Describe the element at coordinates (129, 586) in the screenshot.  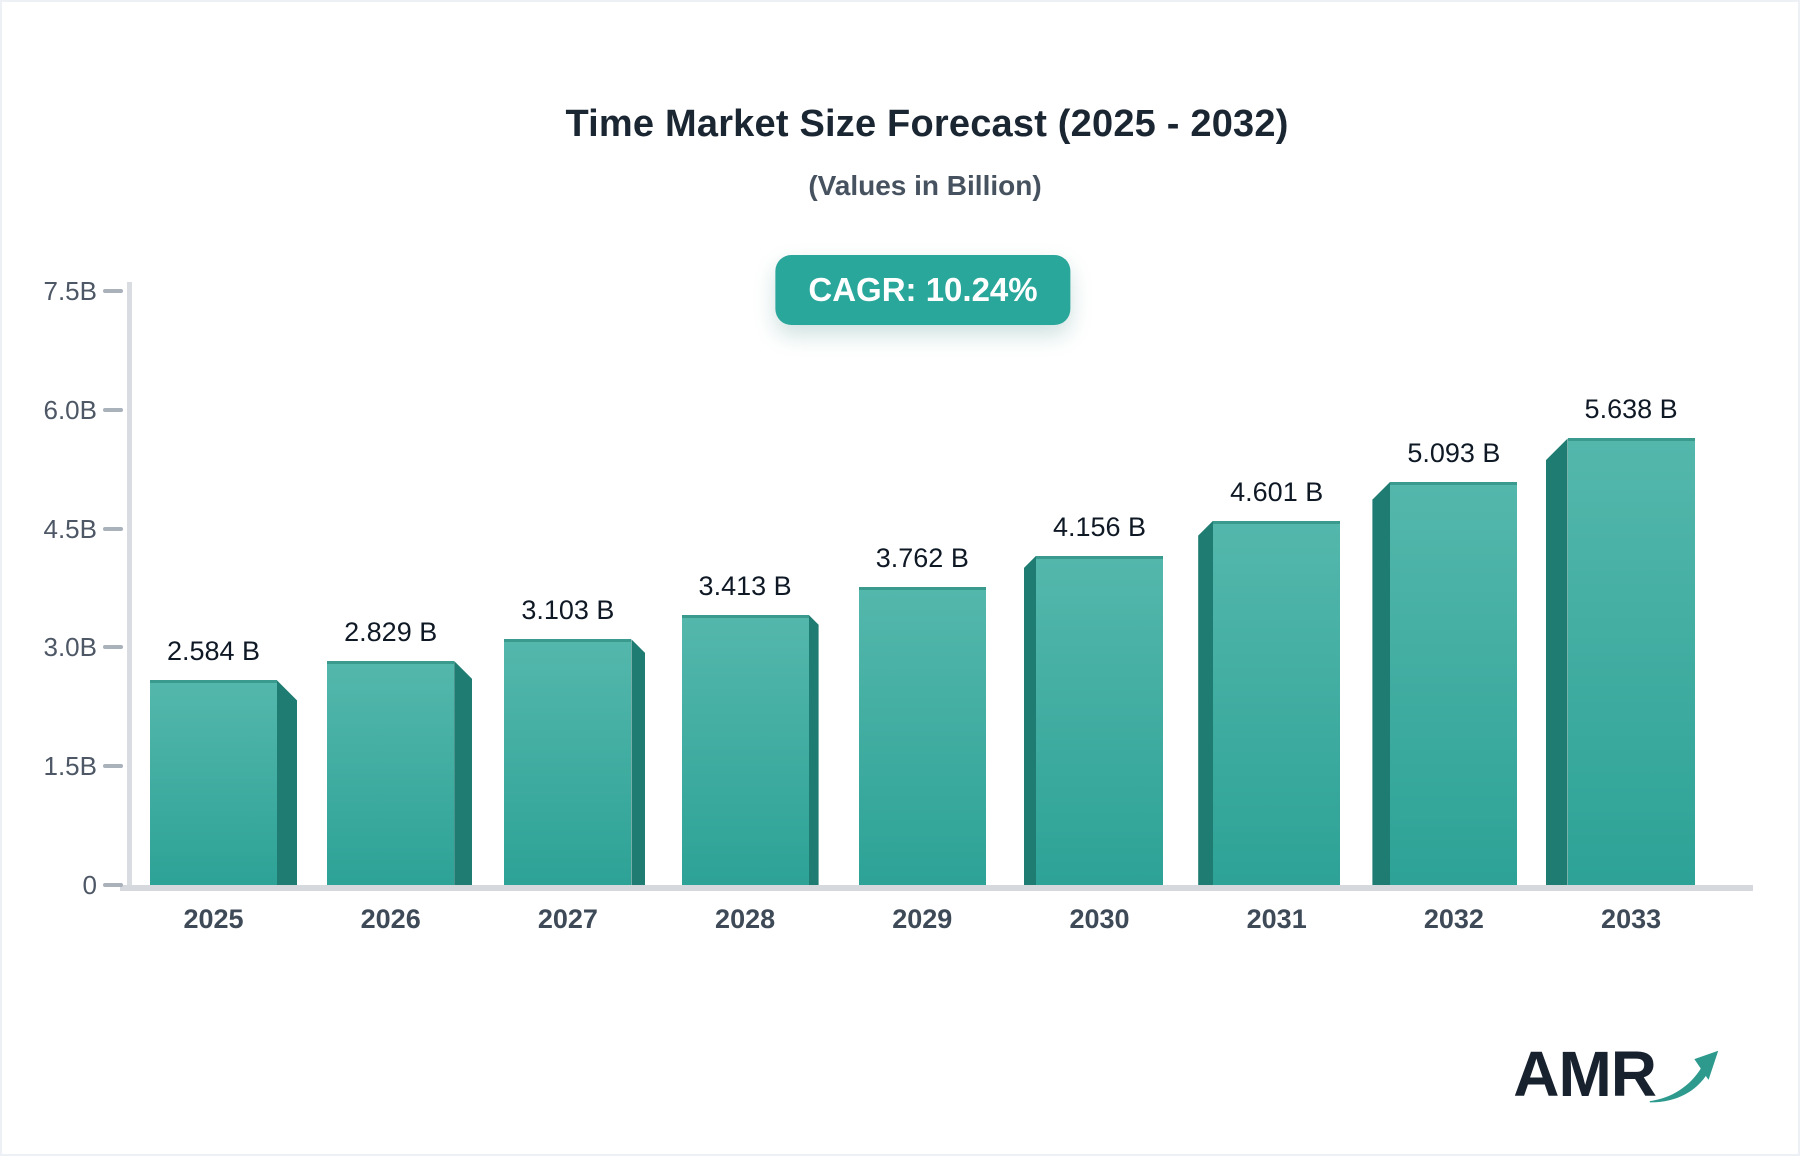
I see `y-axis-line` at that location.